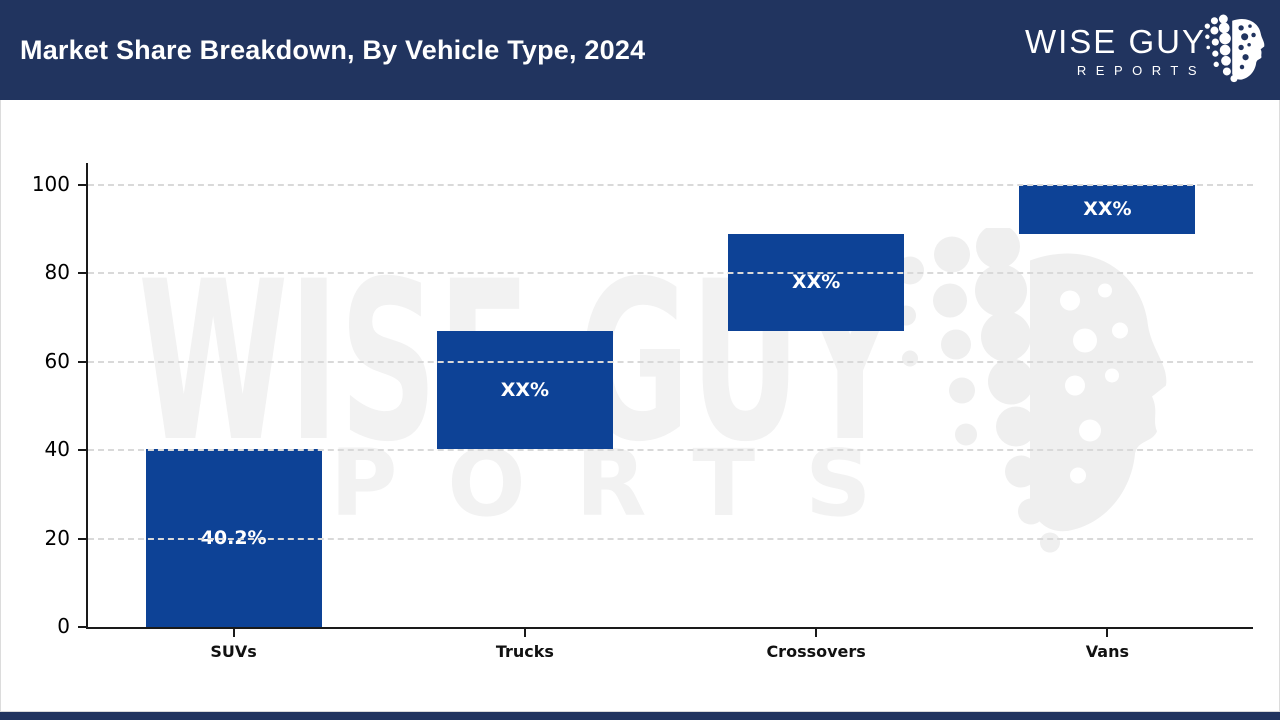  What do you see at coordinates (57, 449) in the screenshot?
I see `y-tick-label-40: 40` at bounding box center [57, 449].